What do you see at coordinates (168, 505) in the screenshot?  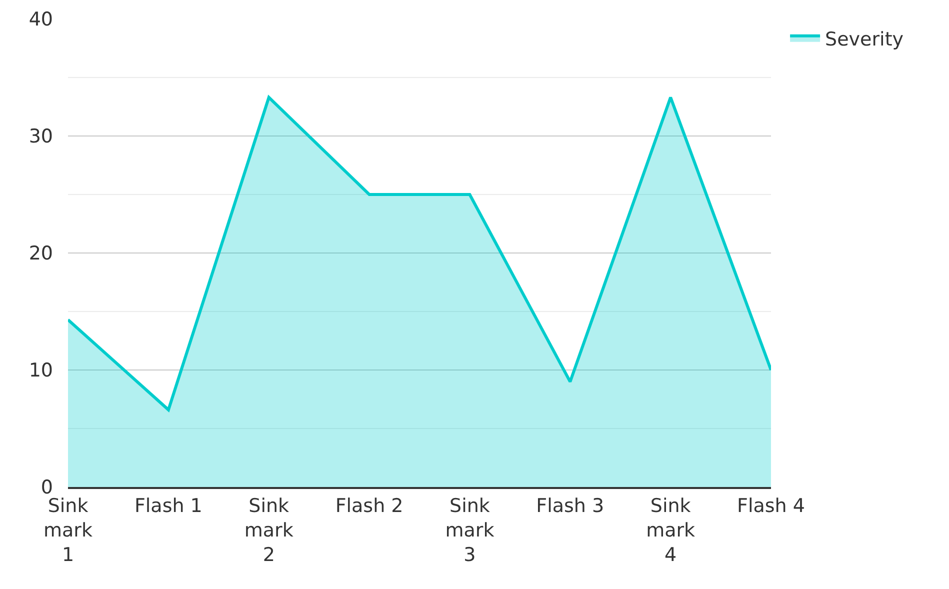 I see `x-tick-label: Flash 1` at bounding box center [168, 505].